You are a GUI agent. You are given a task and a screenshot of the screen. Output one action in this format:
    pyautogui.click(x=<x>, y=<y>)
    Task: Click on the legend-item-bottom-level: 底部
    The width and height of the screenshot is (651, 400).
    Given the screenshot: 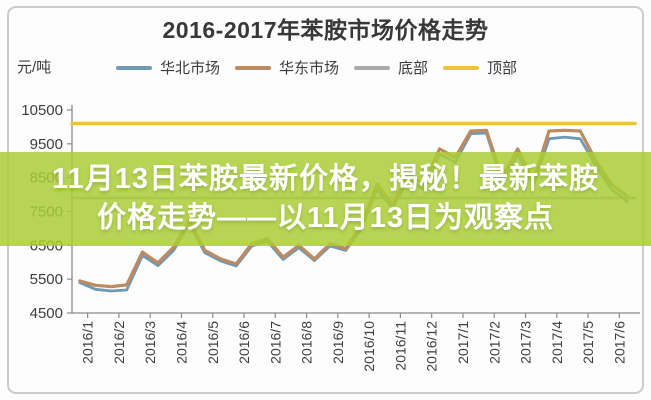 What is the action you would take?
    pyautogui.click(x=391, y=67)
    